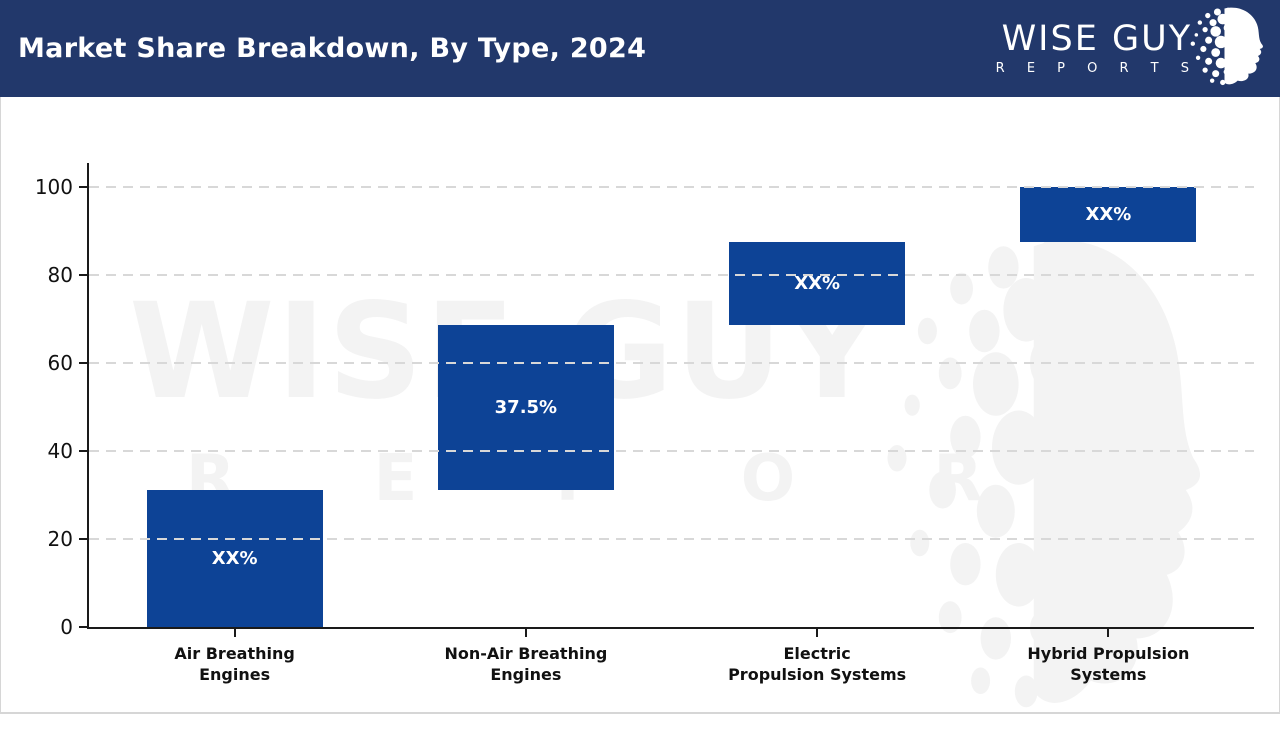 The height and width of the screenshot is (755, 1280). What do you see at coordinates (1097, 38) in the screenshot?
I see `logo-name: WISE GUY` at bounding box center [1097, 38].